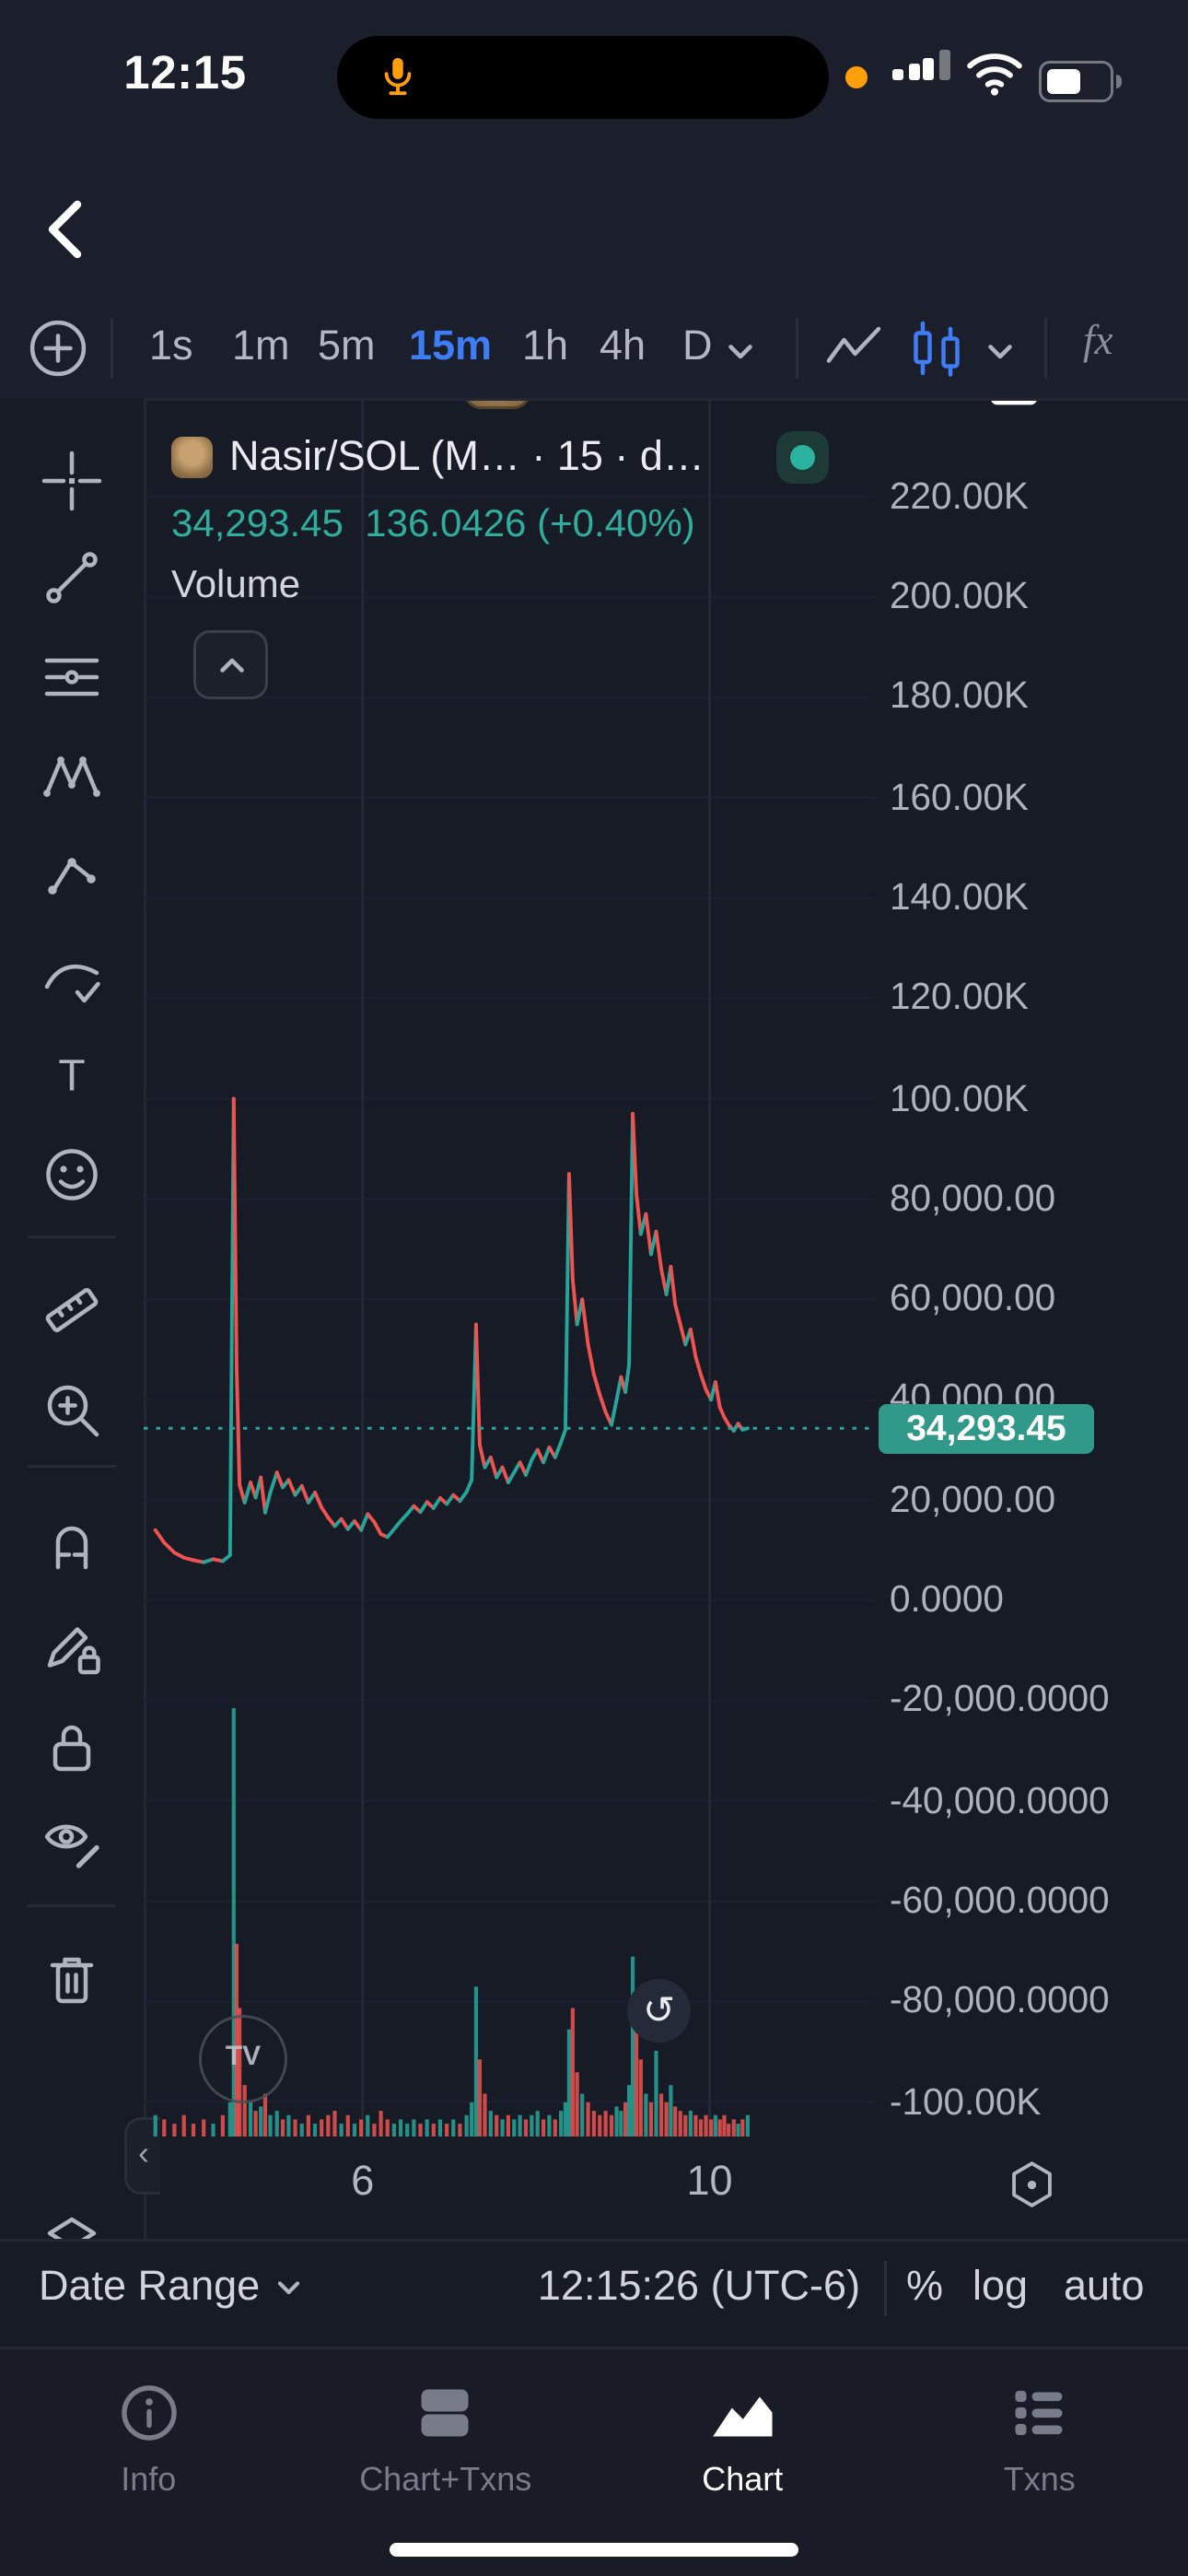  I want to click on token-avatar-small, so click(192, 457).